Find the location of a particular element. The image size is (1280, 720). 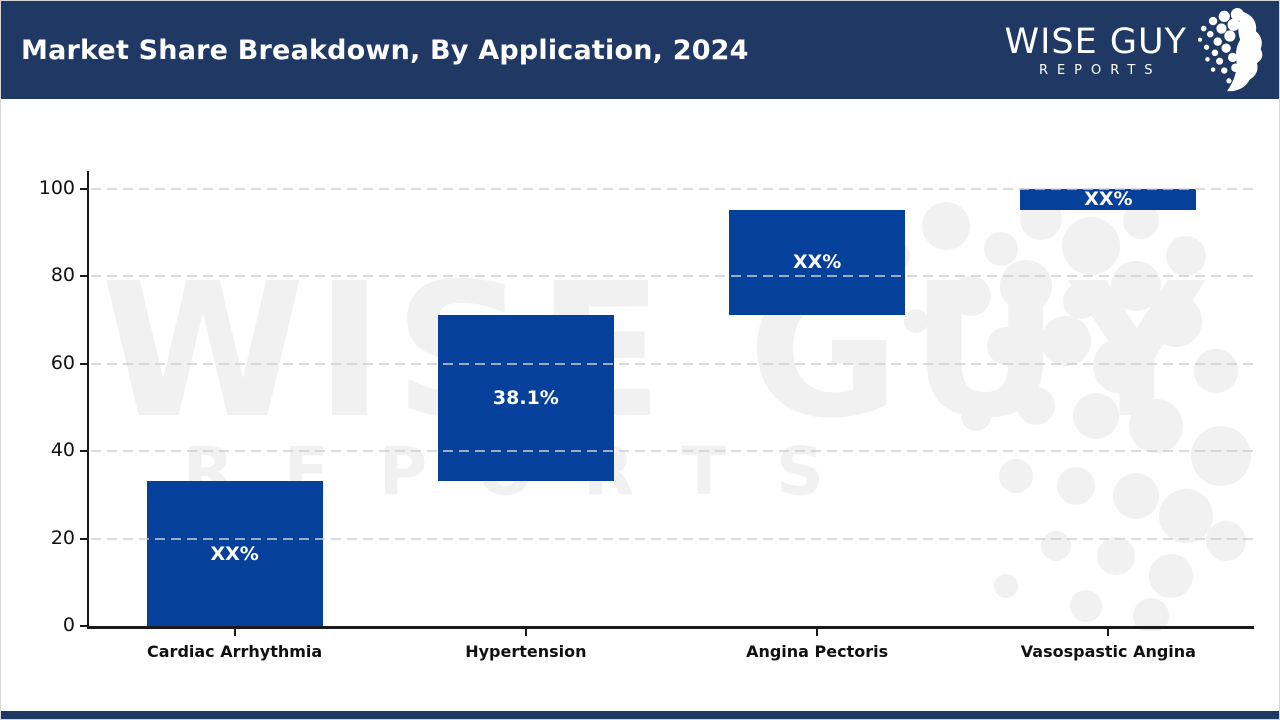

x-category-label: Vasospastic Angina is located at coordinates (1108, 651).